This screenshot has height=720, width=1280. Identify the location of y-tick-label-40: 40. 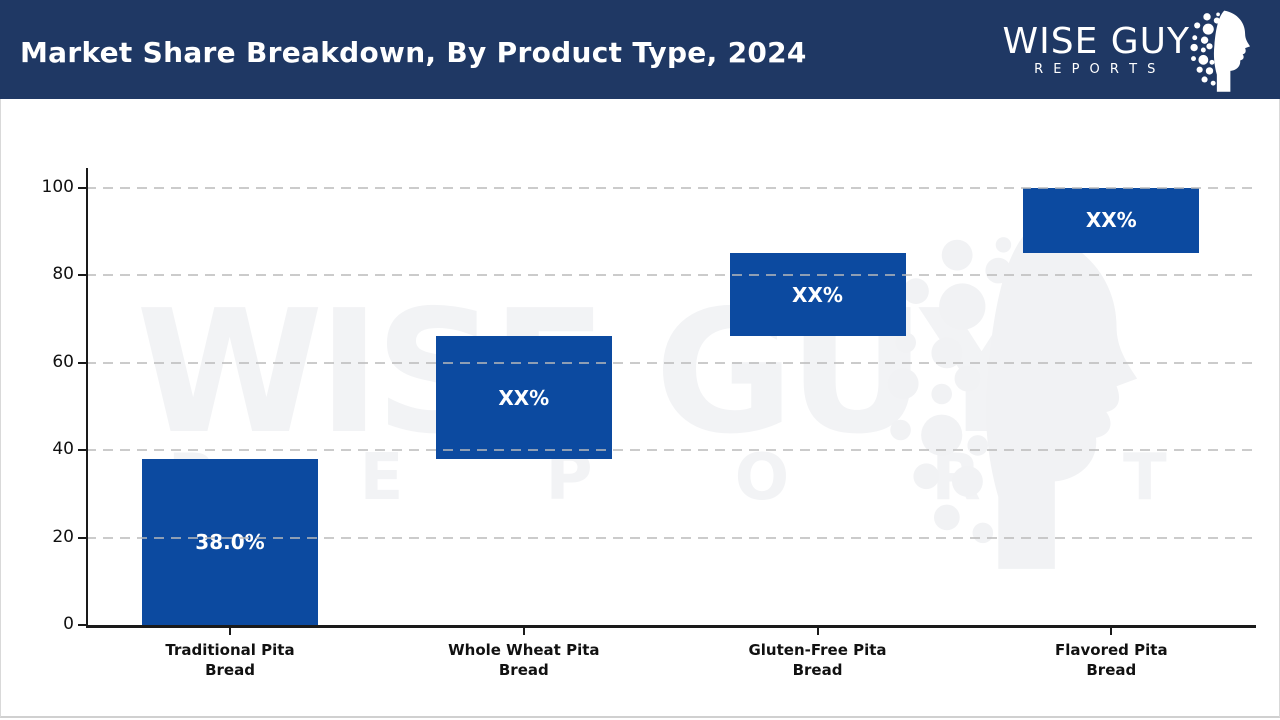
(63, 449).